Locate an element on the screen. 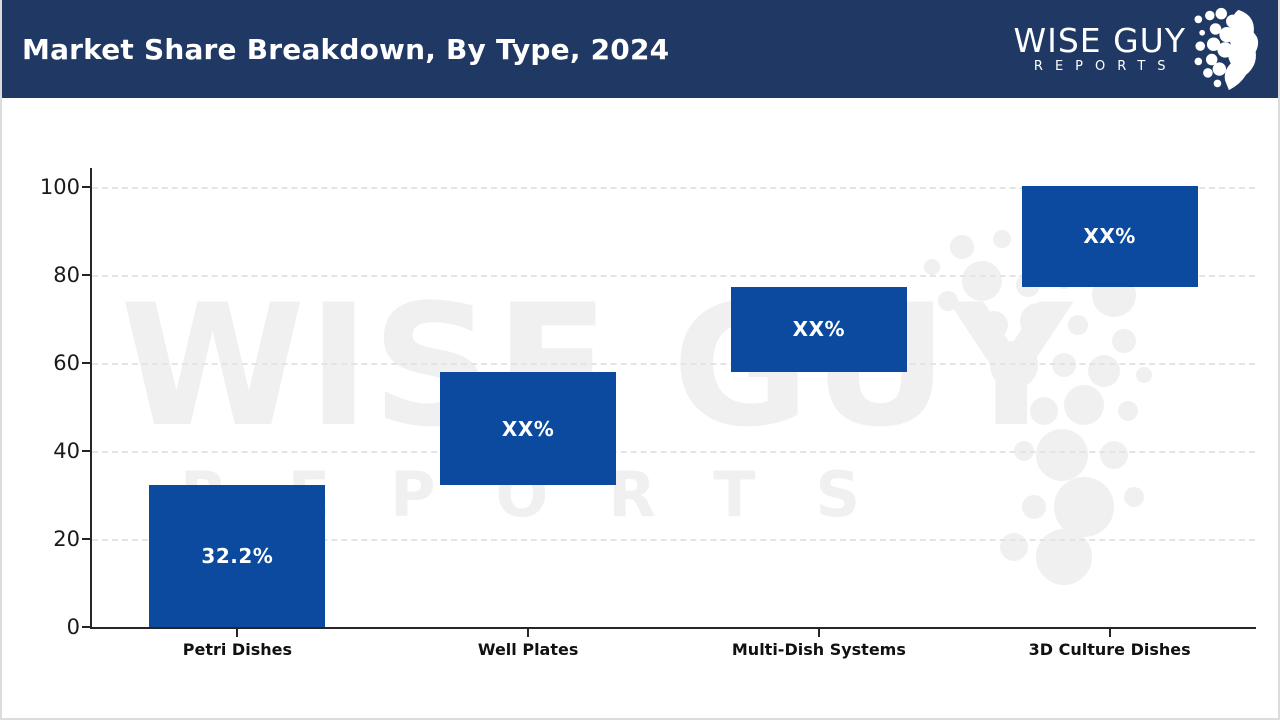 The image size is (1280, 720). y-axis-spine is located at coordinates (91, 398).